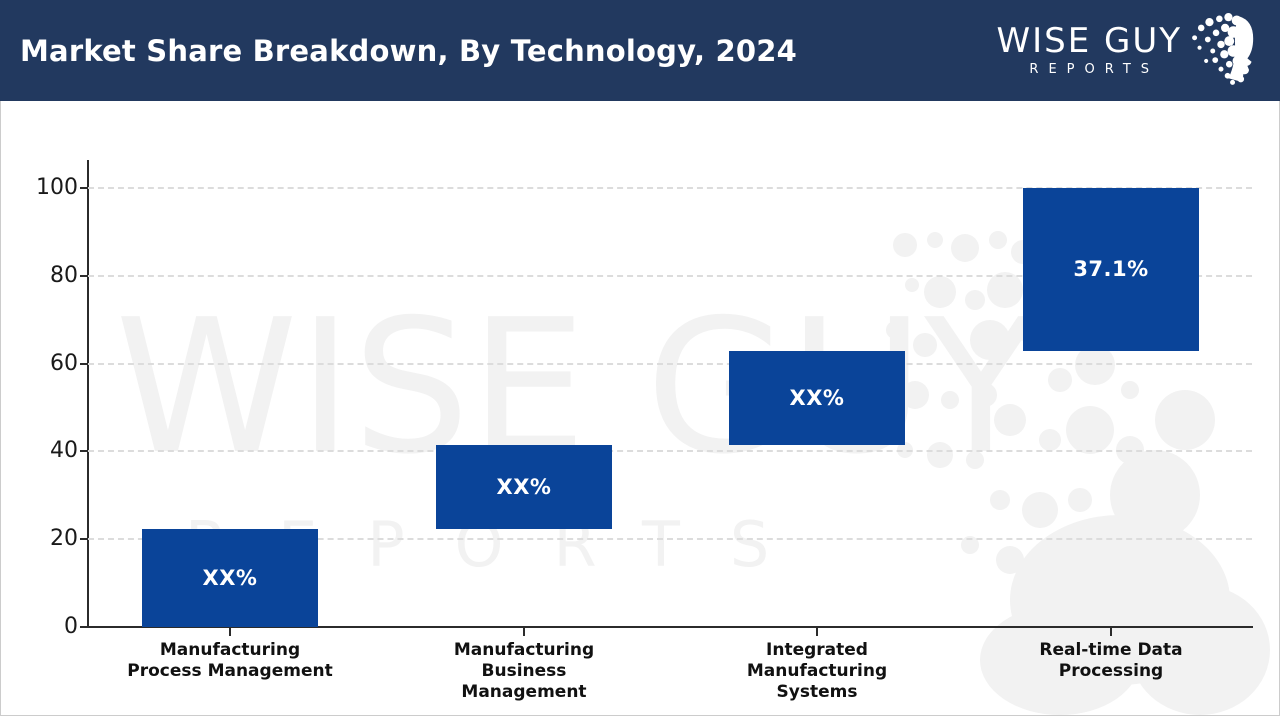  Describe the element at coordinates (57, 187) in the screenshot. I see `y-tick-label: 100` at that location.